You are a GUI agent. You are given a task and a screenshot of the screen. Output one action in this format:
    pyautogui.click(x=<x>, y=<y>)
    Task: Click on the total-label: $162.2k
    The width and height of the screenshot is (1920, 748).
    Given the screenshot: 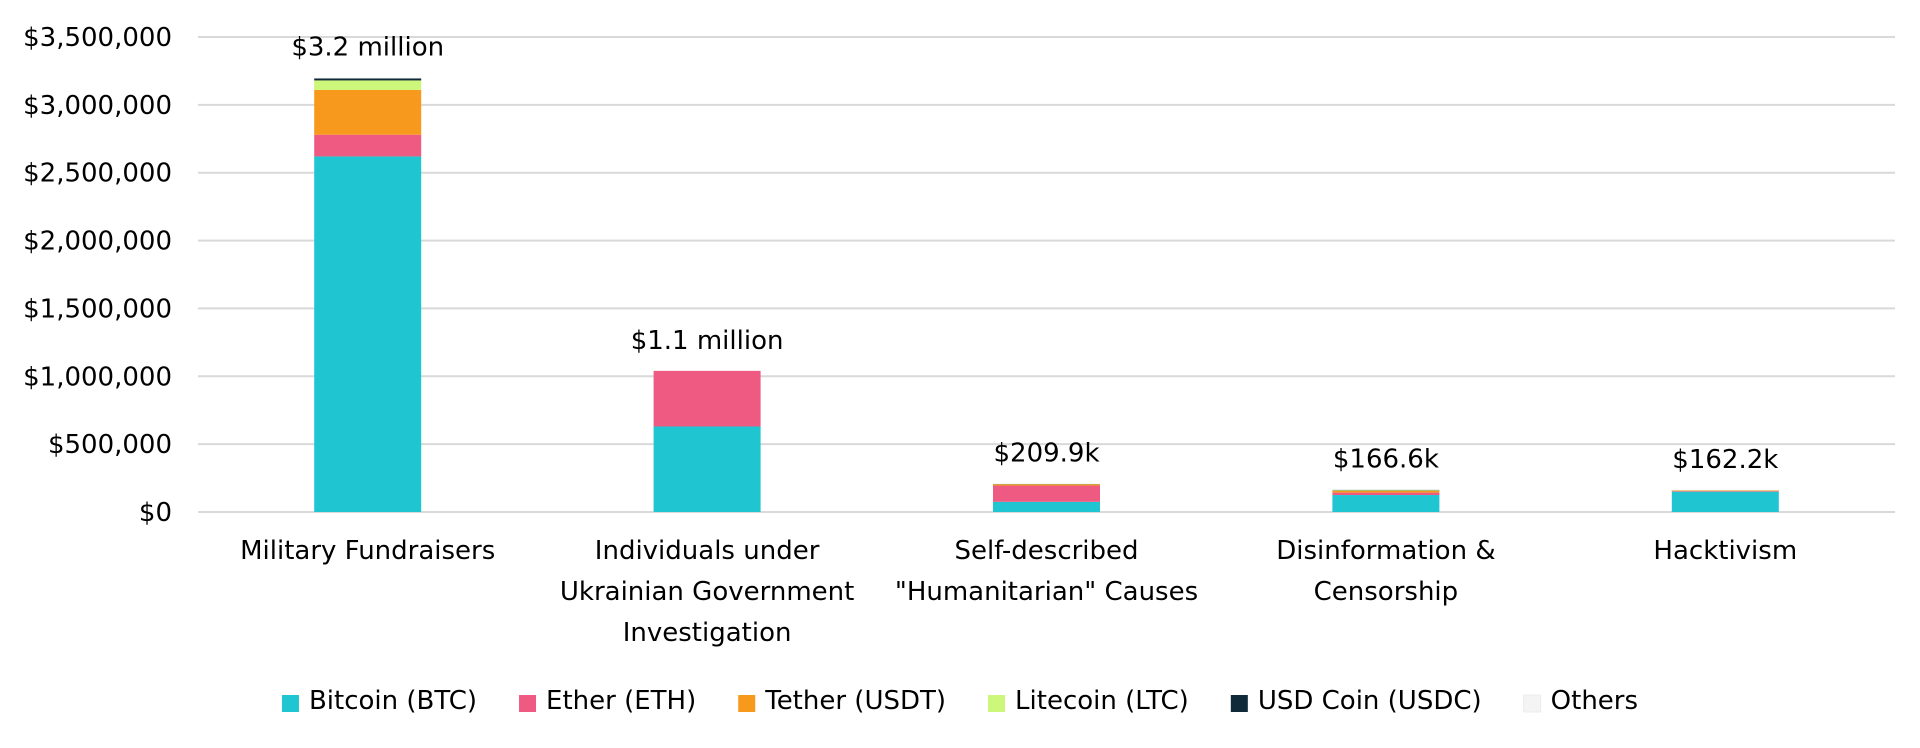 What is the action you would take?
    pyautogui.click(x=1725, y=460)
    